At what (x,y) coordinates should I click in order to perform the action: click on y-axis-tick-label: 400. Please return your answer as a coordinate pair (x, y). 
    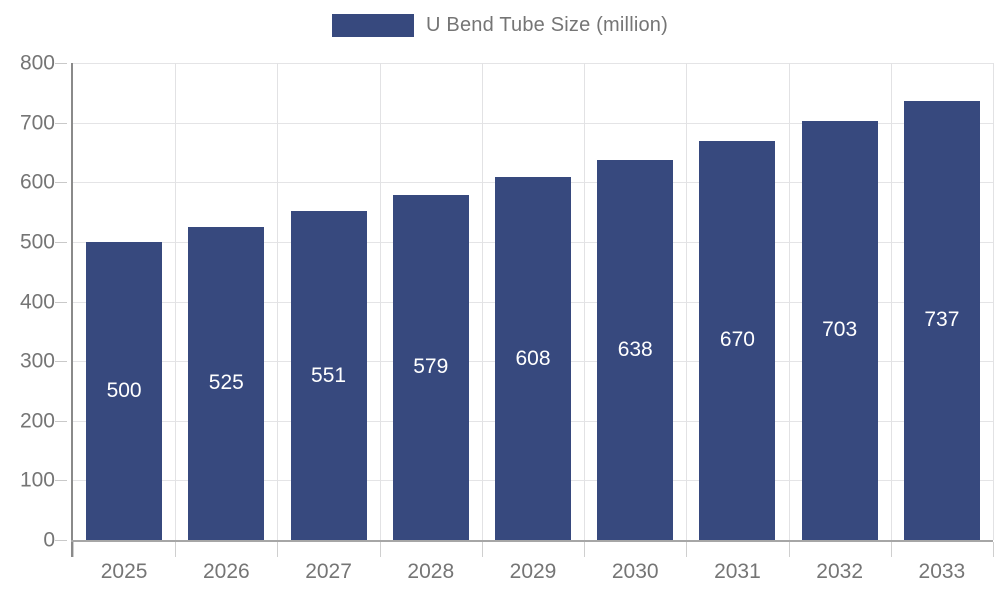
    Looking at the image, I should click on (37, 301).